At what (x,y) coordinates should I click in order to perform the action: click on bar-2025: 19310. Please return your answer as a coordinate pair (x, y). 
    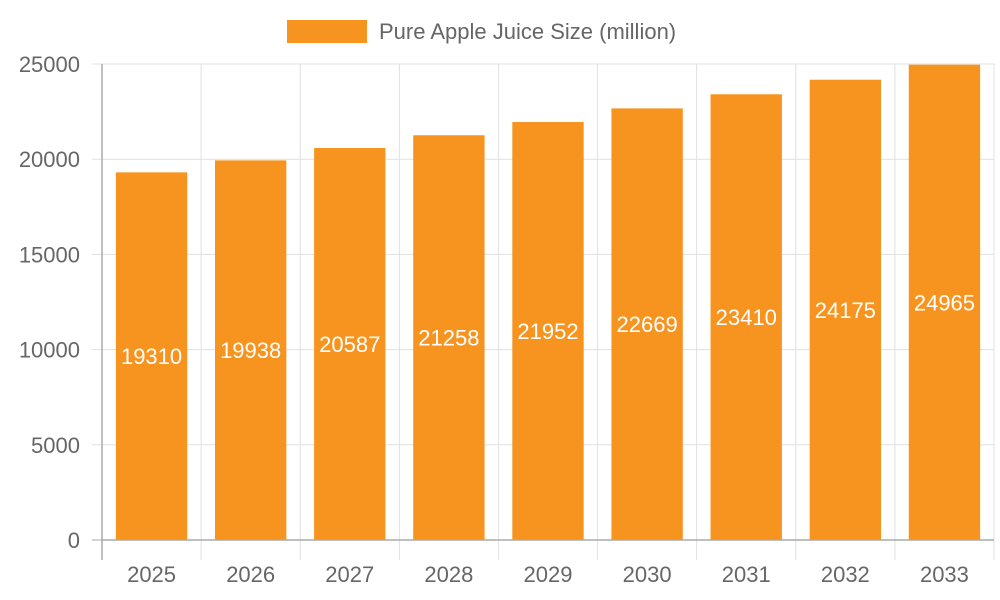
    Looking at the image, I should click on (151, 356).